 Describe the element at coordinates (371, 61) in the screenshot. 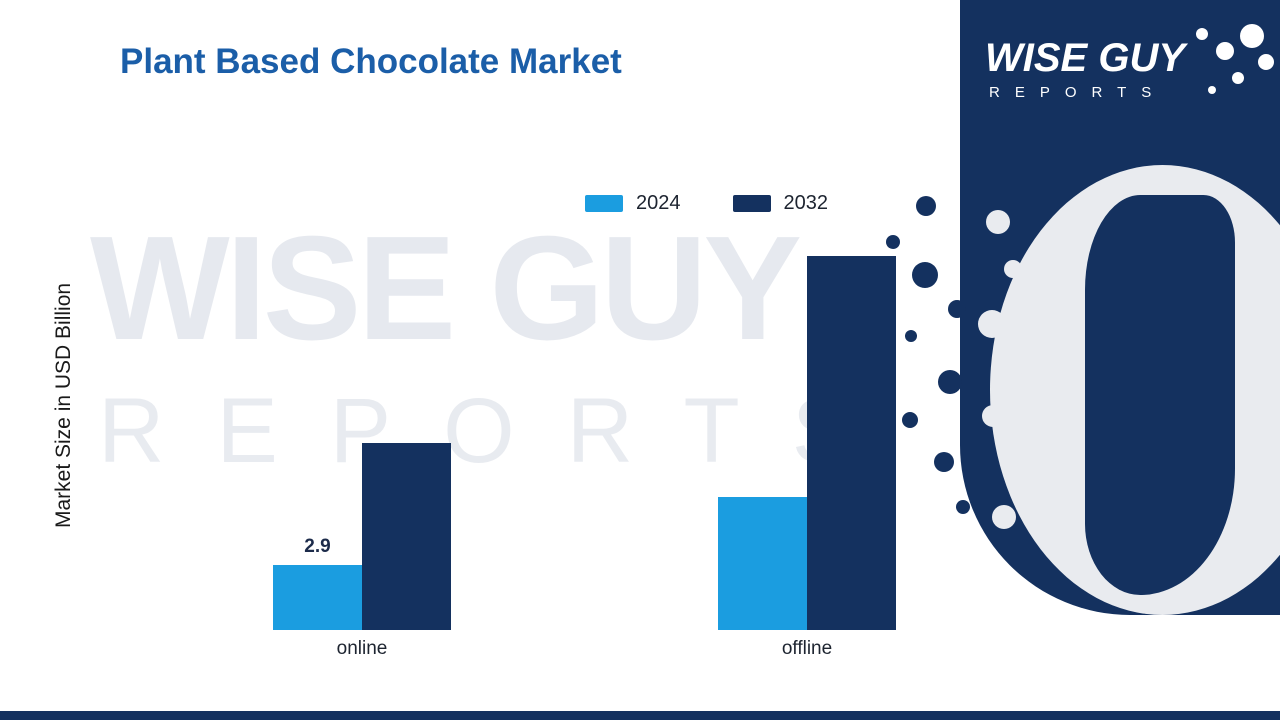

I see `chart-title: Plant Based Chocolate Market` at that location.